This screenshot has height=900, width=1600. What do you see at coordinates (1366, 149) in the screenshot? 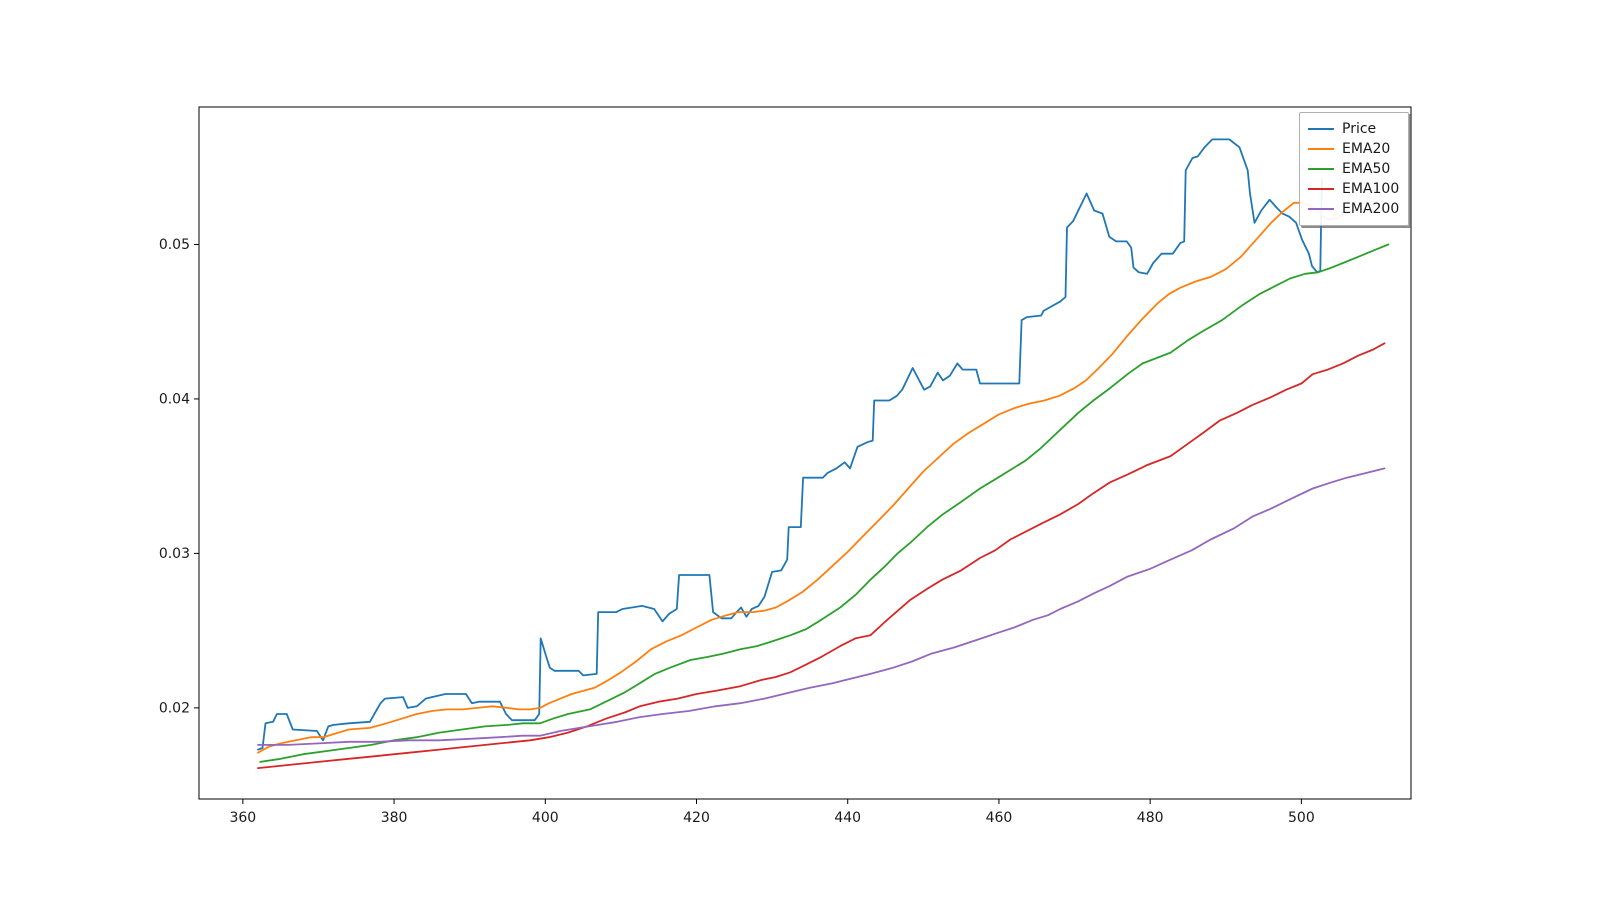
I see `legend-label: EMA20` at bounding box center [1366, 149].